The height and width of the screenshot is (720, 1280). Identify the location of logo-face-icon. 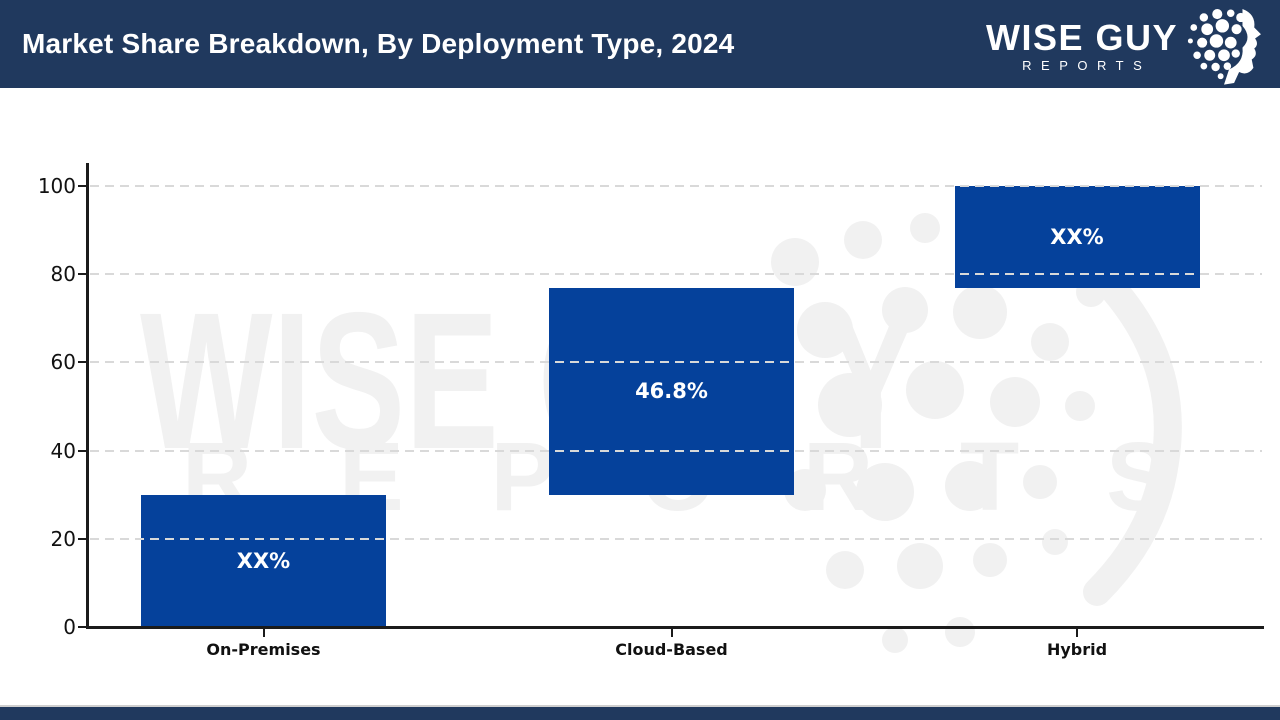
(1224, 47).